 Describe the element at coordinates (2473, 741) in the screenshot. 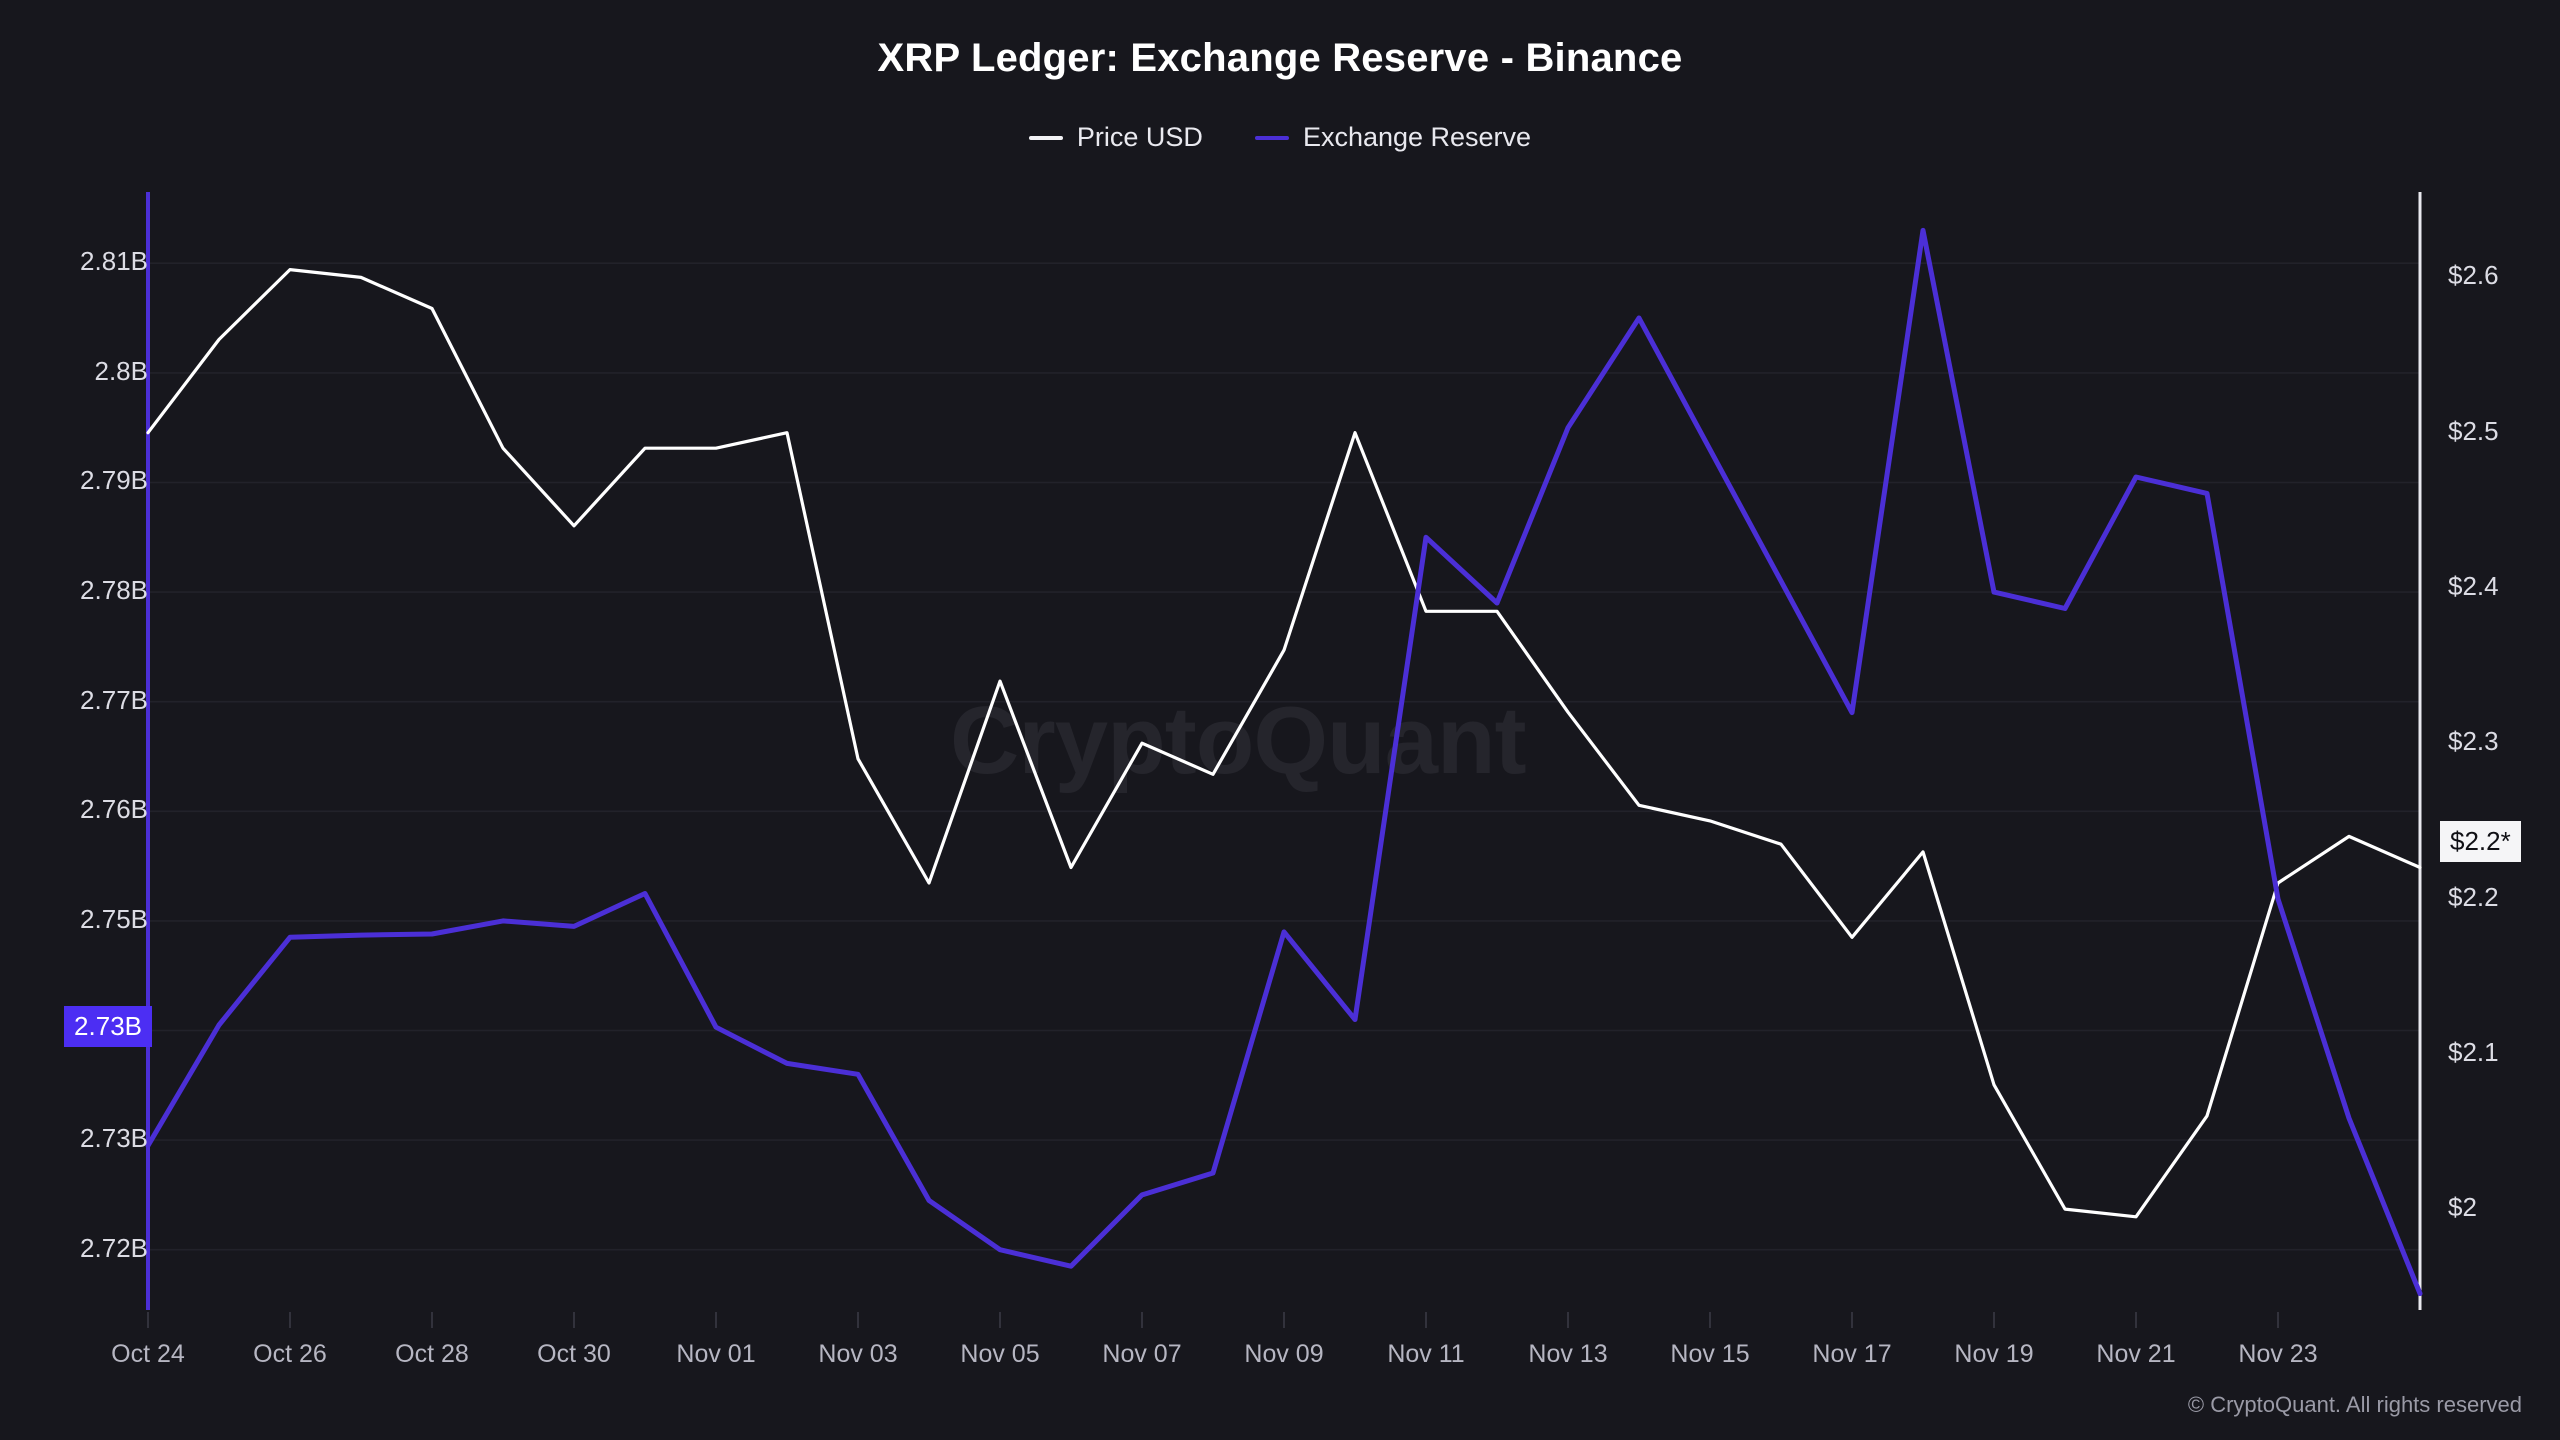

I see `right-axis-tick-label: $2.3` at that location.